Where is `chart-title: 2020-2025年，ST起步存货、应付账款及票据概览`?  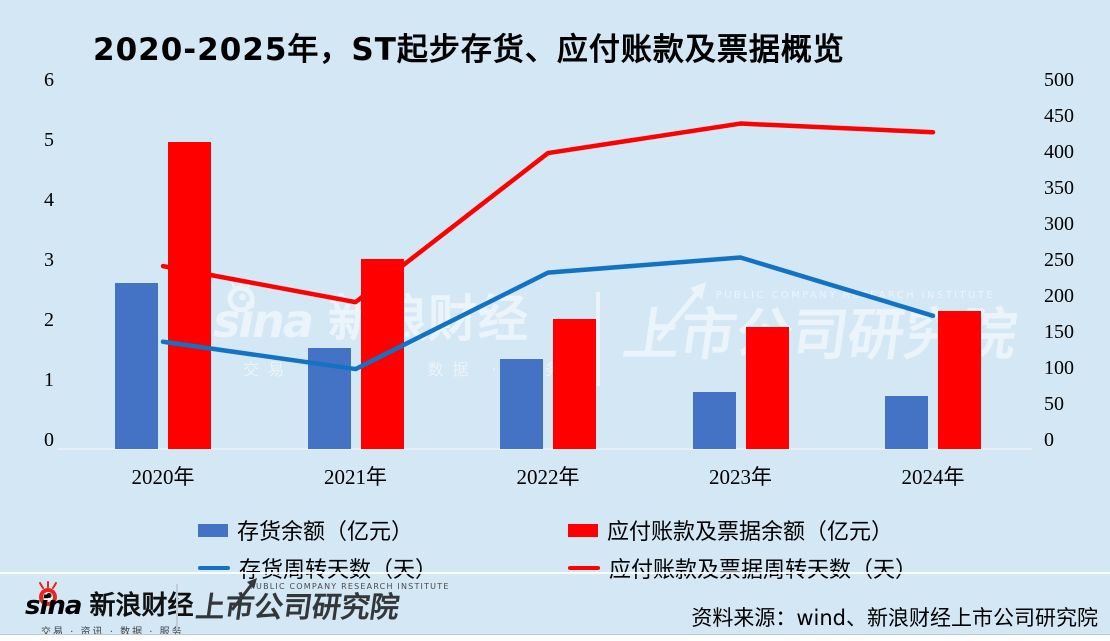 chart-title: 2020-2025年，ST起步存货、应付账款及票据概览 is located at coordinates (469, 50).